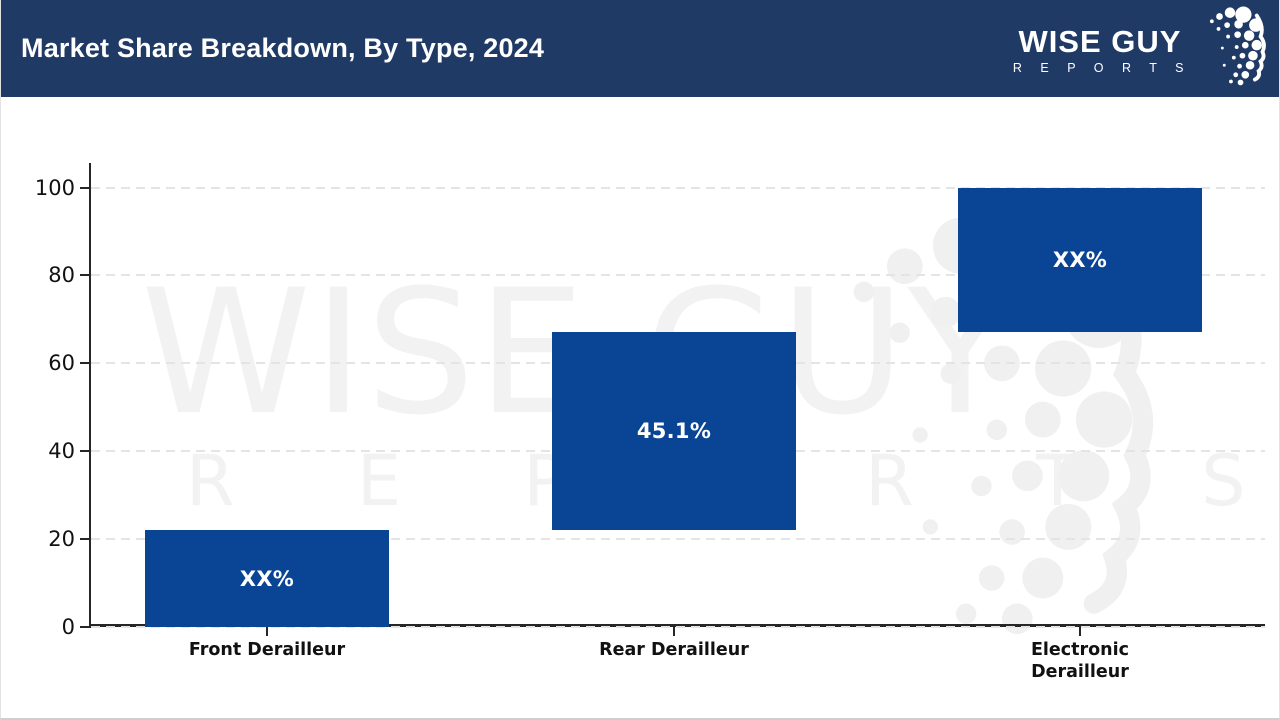 The image size is (1280, 720). I want to click on gridline-y20, so click(678, 539).